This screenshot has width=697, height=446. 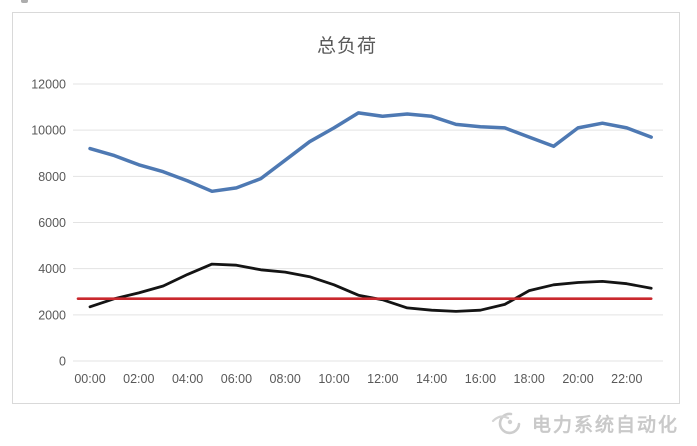 What do you see at coordinates (382, 379) in the screenshot?
I see `x-tick-label: 12:00` at bounding box center [382, 379].